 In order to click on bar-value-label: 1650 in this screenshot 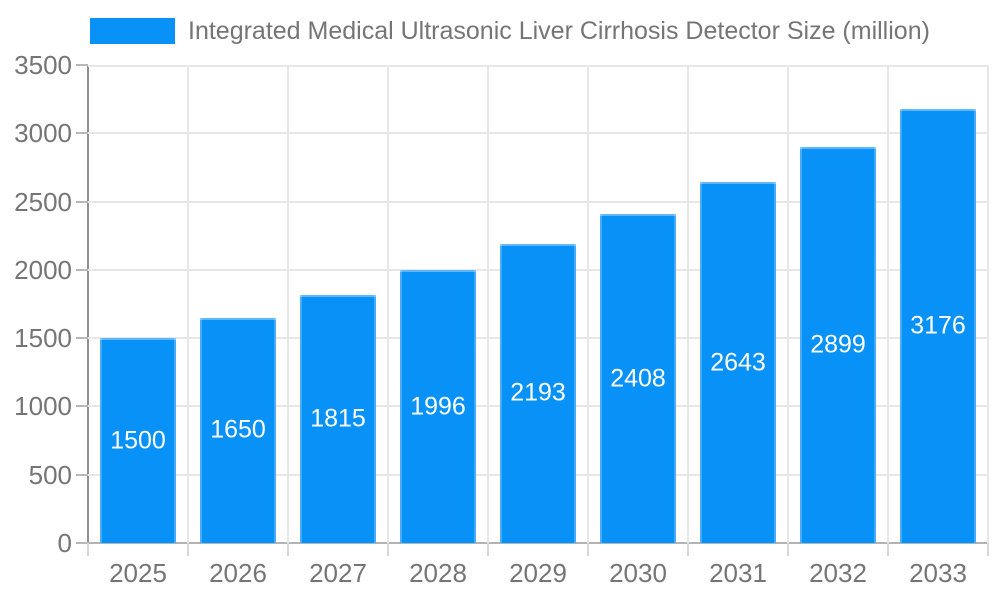, I will do `click(238, 429)`.